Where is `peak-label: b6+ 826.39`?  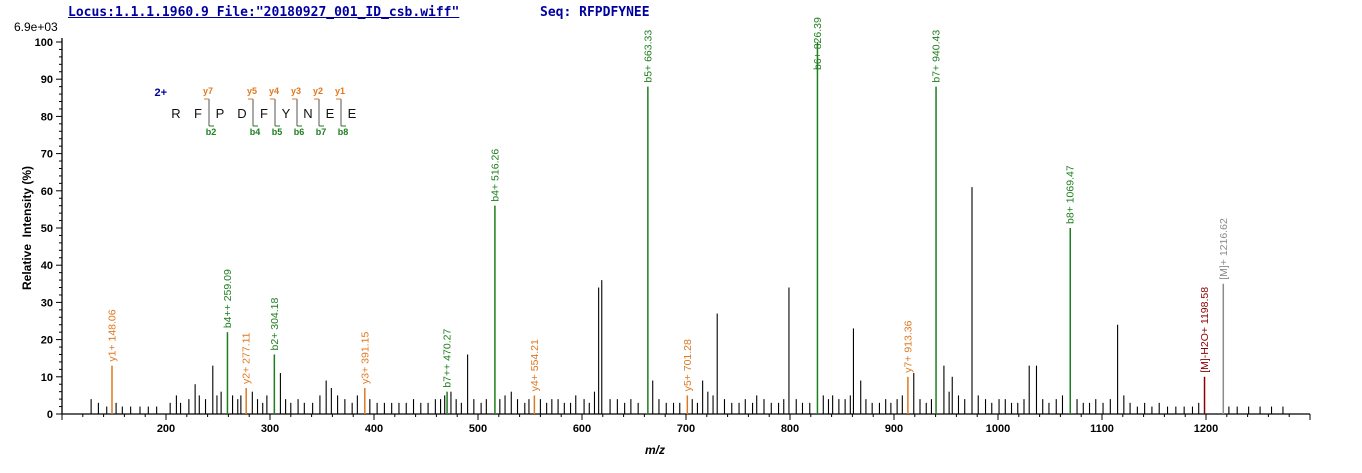
peak-label: b6+ 826.39 is located at coordinates (818, 43).